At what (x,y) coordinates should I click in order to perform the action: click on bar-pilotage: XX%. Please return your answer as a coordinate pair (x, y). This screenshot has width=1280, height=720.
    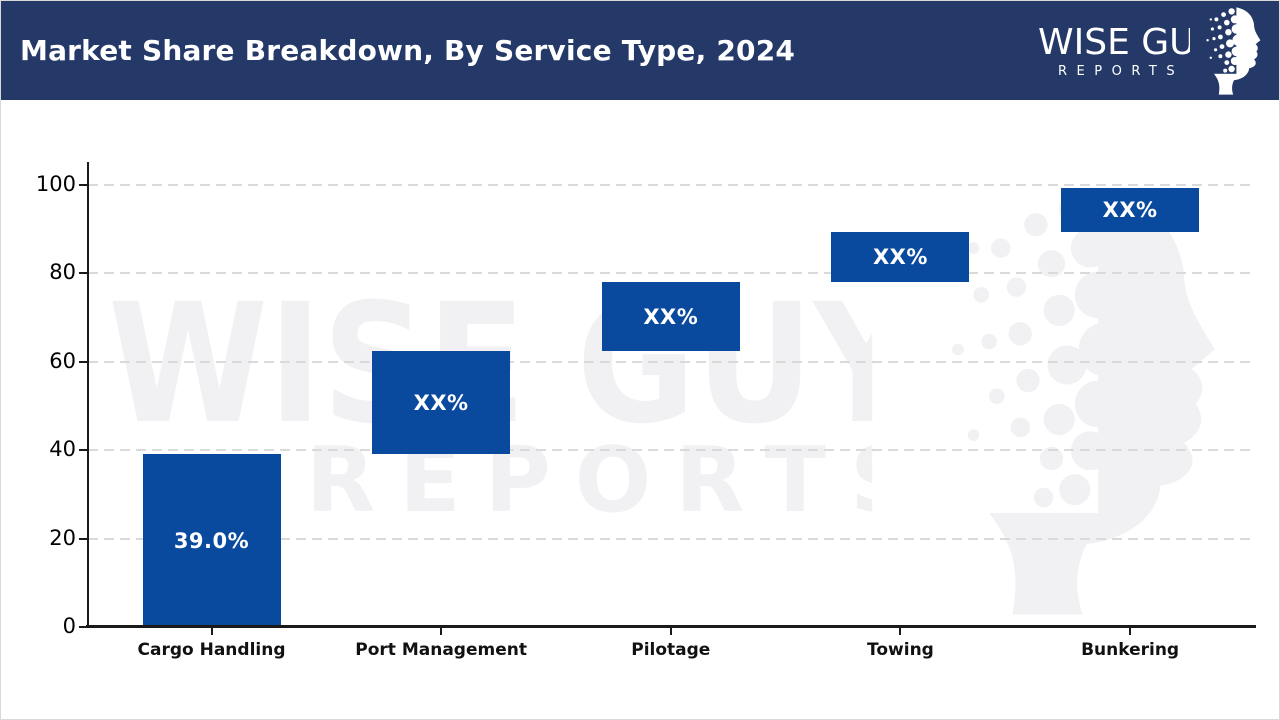
    Looking at the image, I should click on (670, 316).